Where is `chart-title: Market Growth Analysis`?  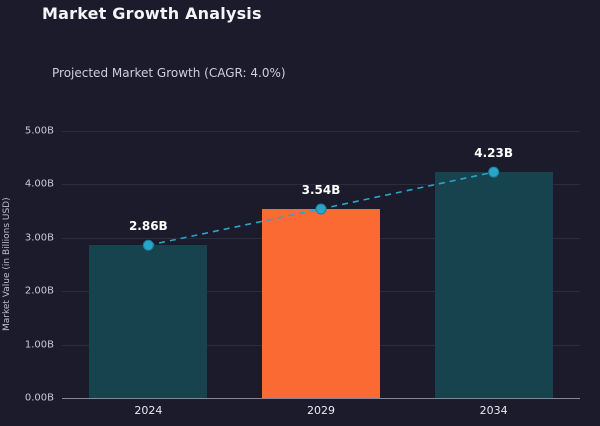 chart-title: Market Growth Analysis is located at coordinates (152, 13).